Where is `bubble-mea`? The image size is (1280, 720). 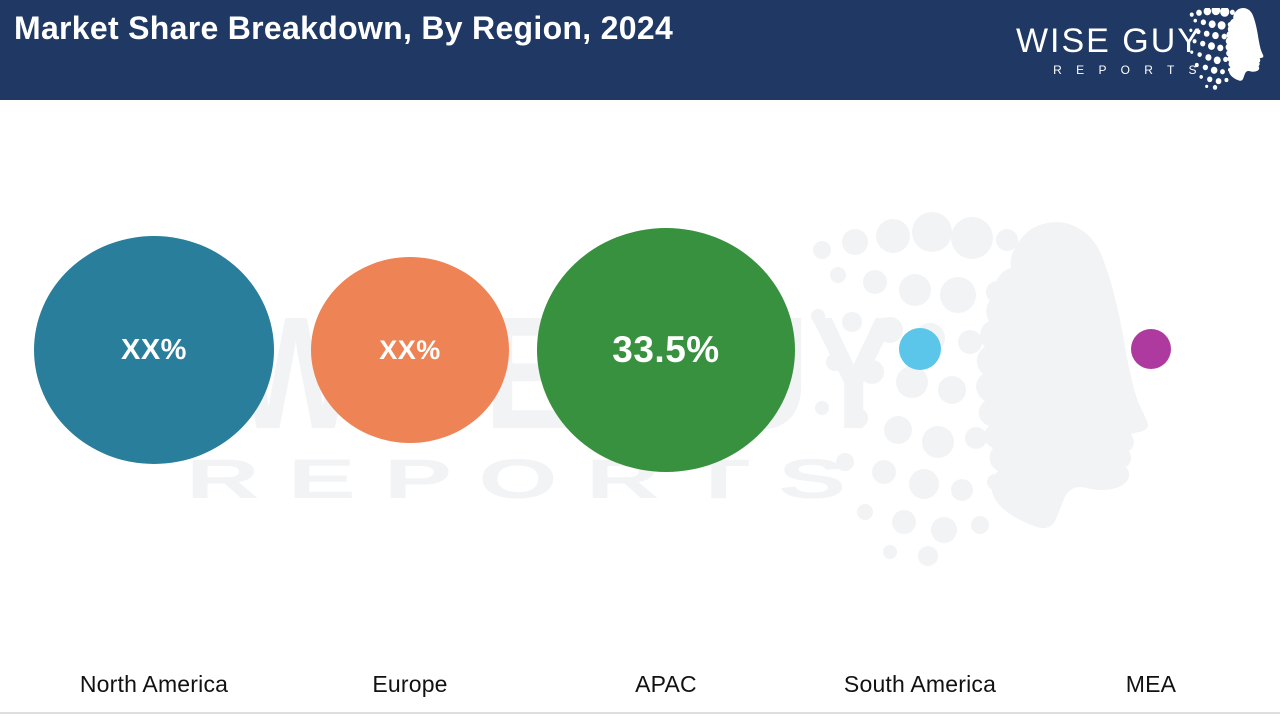
bubble-mea is located at coordinates (1151, 349).